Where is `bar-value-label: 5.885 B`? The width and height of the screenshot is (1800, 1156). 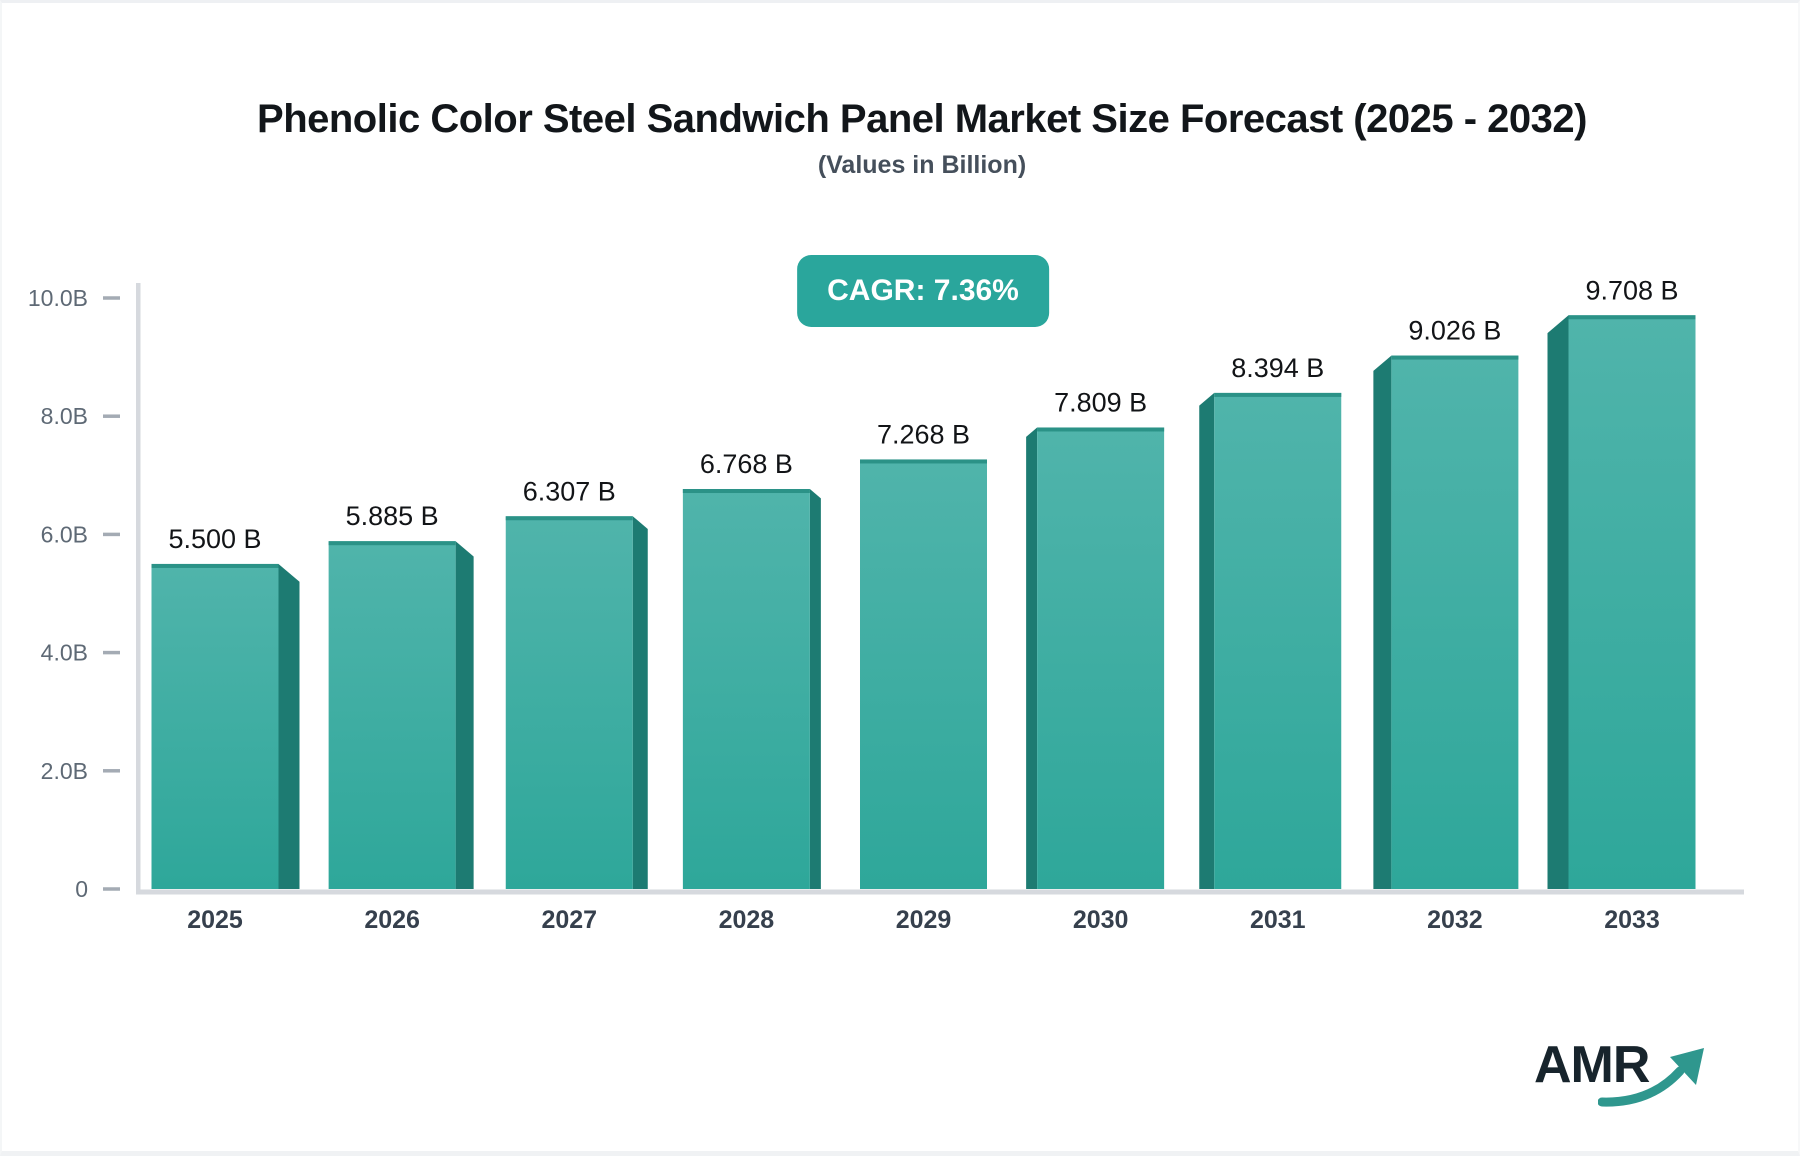 bar-value-label: 5.885 B is located at coordinates (392, 516).